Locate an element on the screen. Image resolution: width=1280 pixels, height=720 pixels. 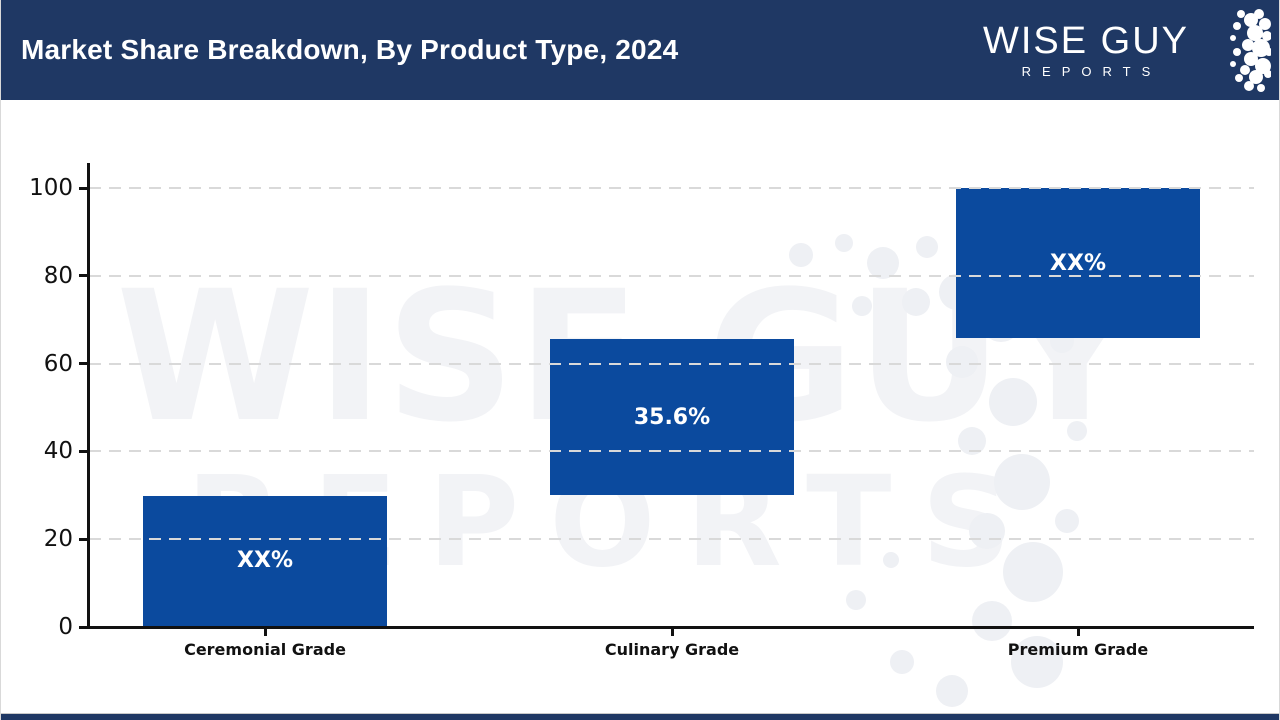
chart-bar: 35.6% is located at coordinates (672, 417).